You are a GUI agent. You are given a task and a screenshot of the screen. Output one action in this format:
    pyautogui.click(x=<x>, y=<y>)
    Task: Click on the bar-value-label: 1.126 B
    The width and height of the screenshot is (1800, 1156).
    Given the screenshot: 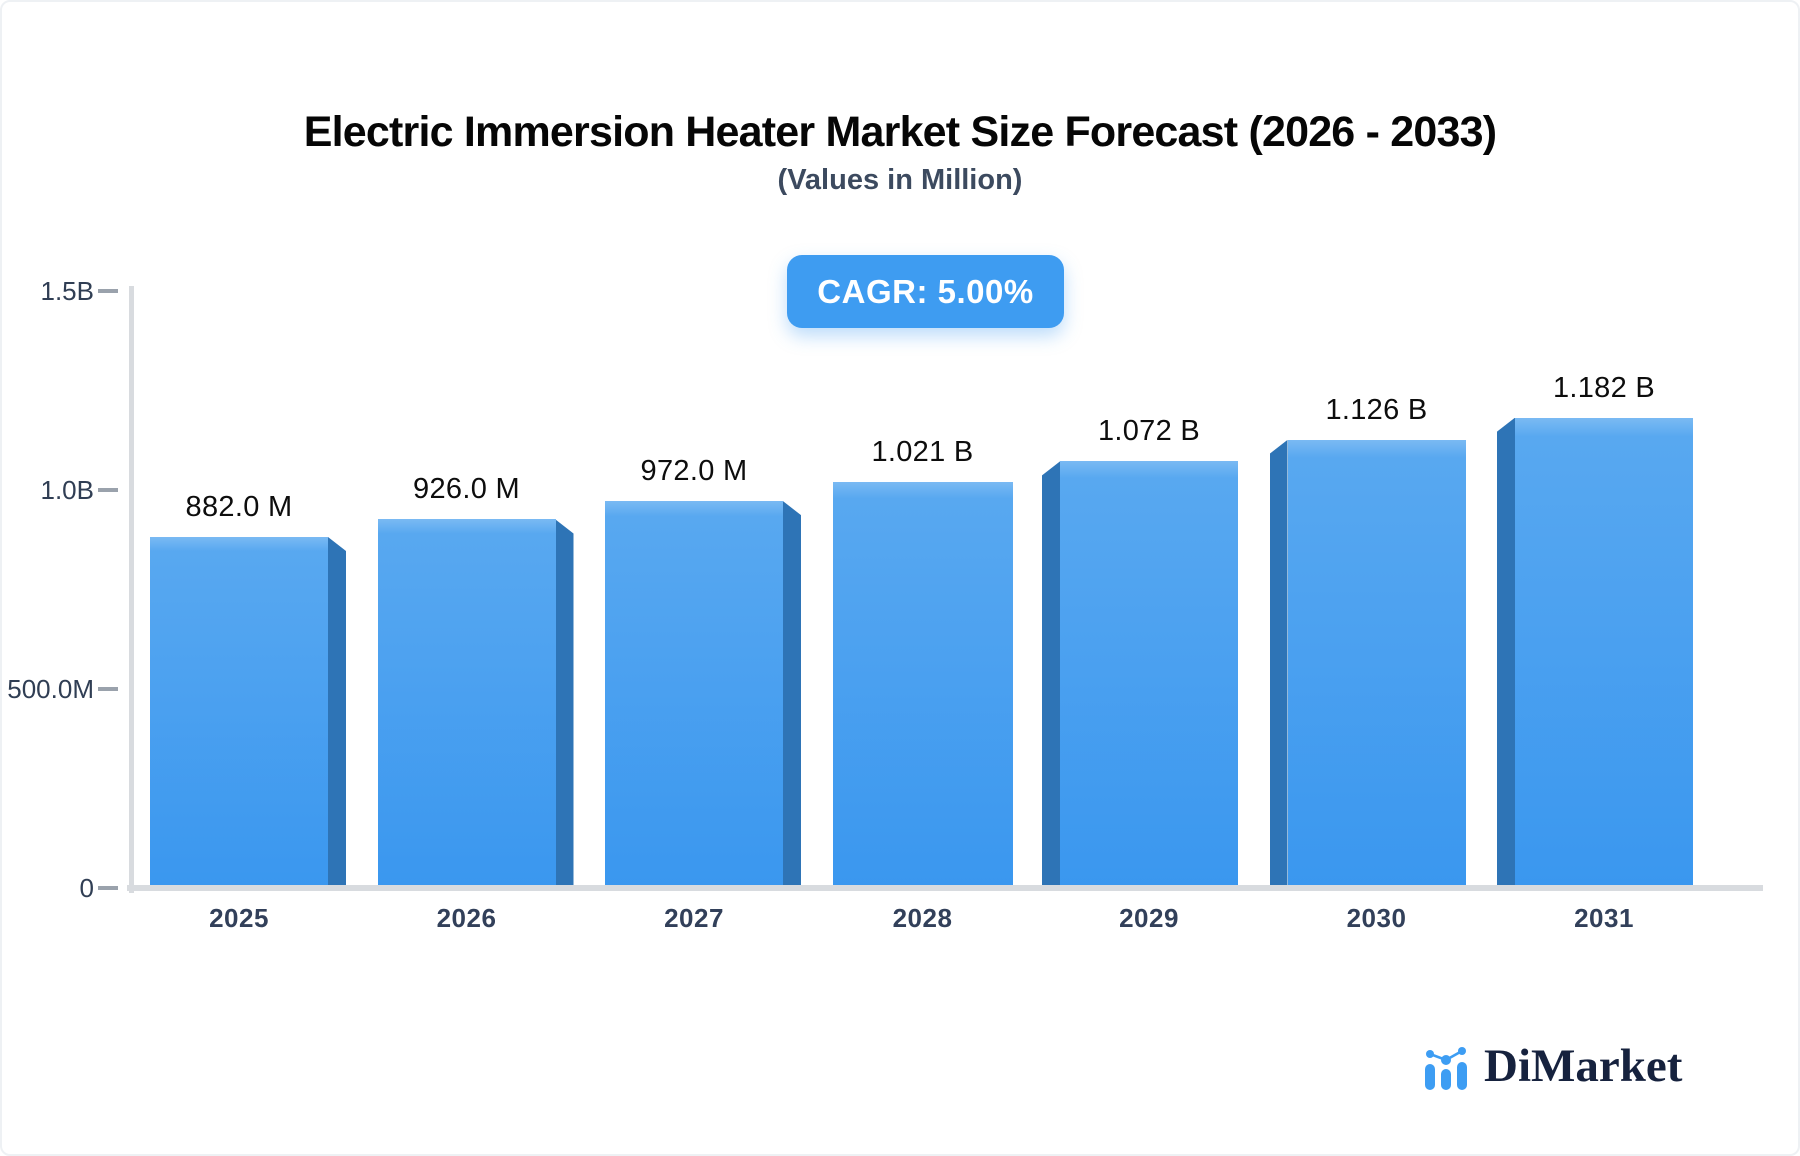 What is the action you would take?
    pyautogui.click(x=1376, y=409)
    